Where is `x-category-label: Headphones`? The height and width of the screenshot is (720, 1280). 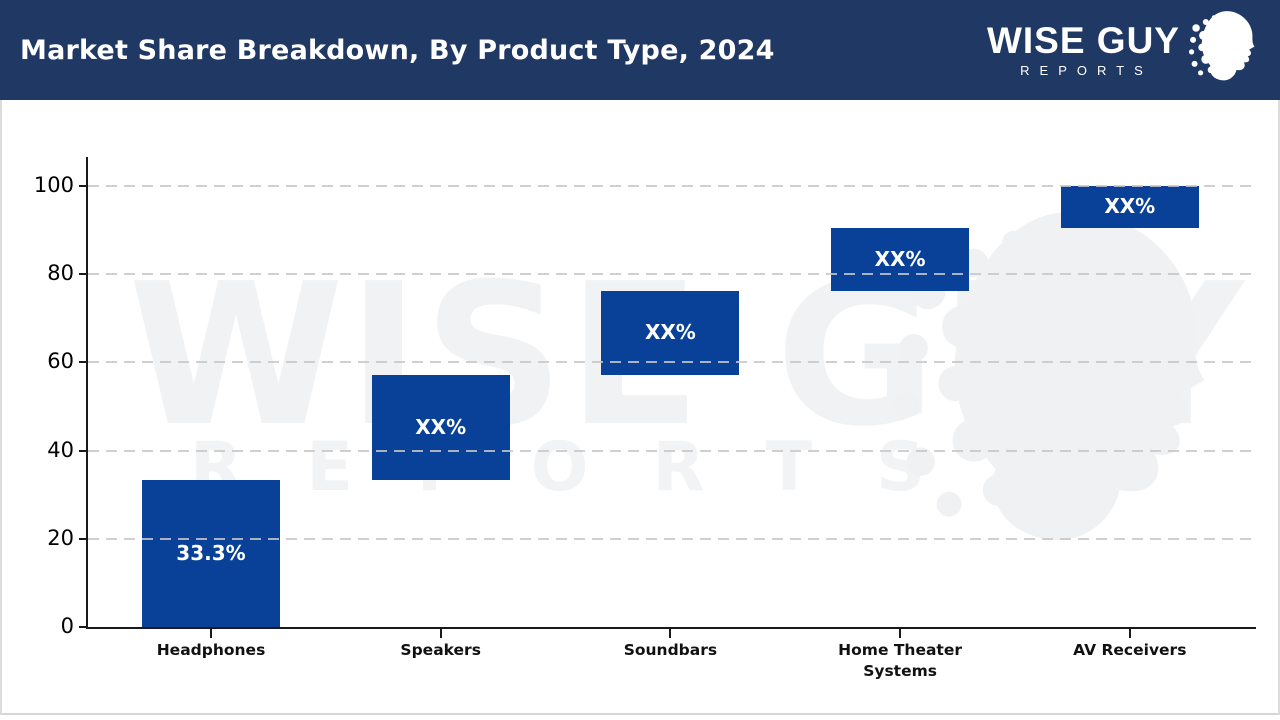
x-category-label: Headphones is located at coordinates (211, 650).